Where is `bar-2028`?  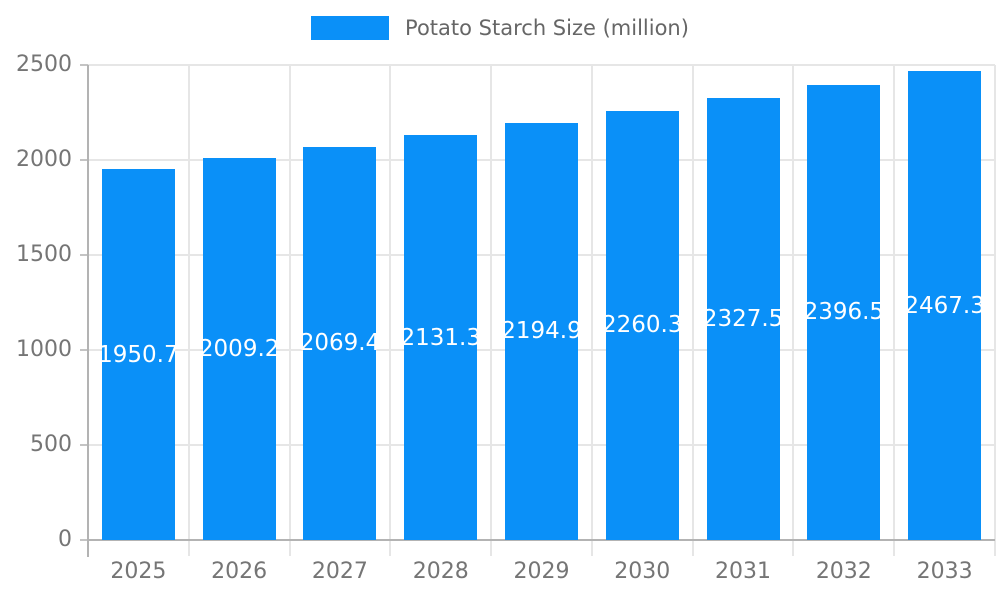 bar-2028 is located at coordinates (441, 337).